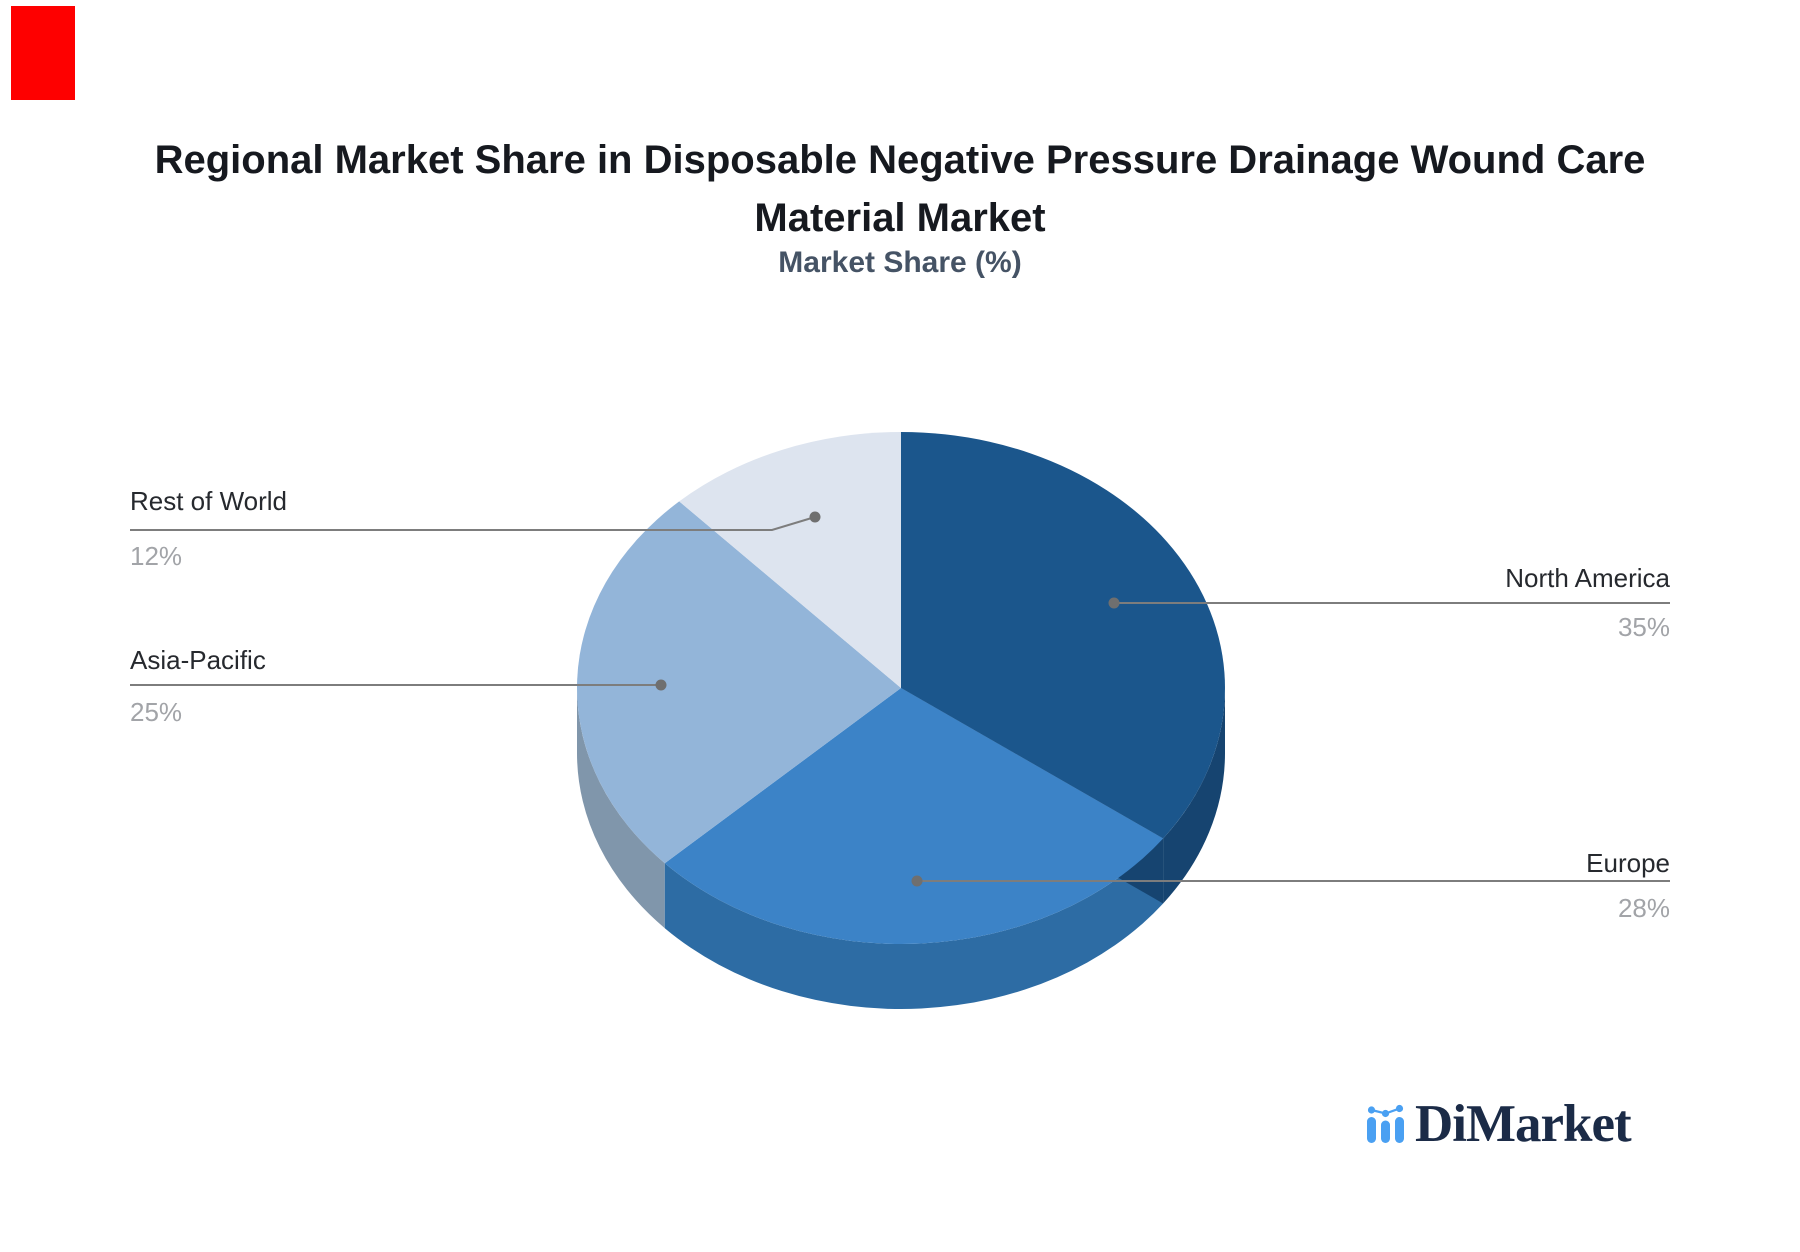 The image size is (1800, 1252). What do you see at coordinates (156, 712) in the screenshot?
I see `slice-label-value: 25%` at bounding box center [156, 712].